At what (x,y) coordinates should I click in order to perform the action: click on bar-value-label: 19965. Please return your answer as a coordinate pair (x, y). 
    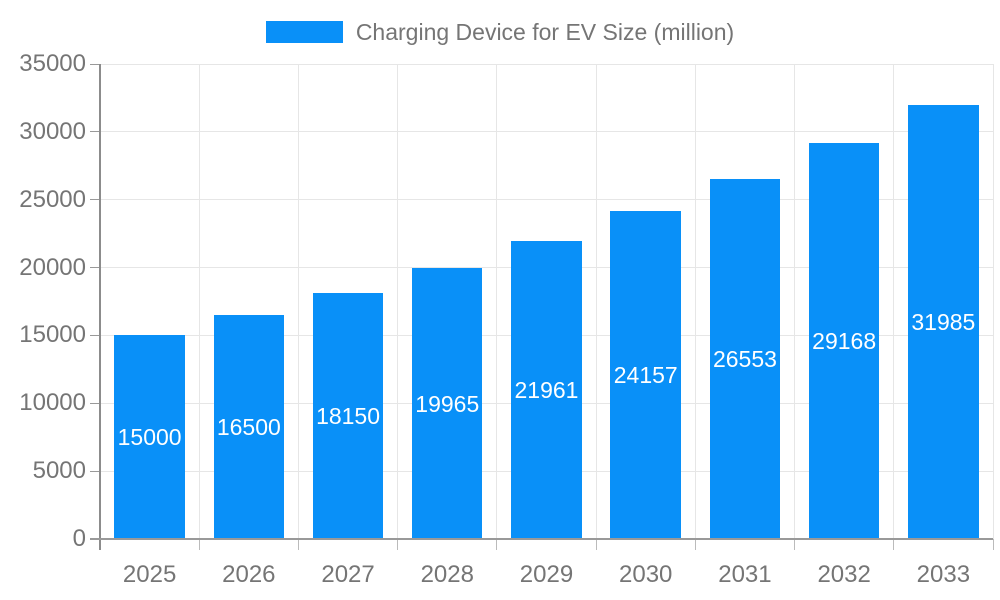
    Looking at the image, I should click on (447, 403).